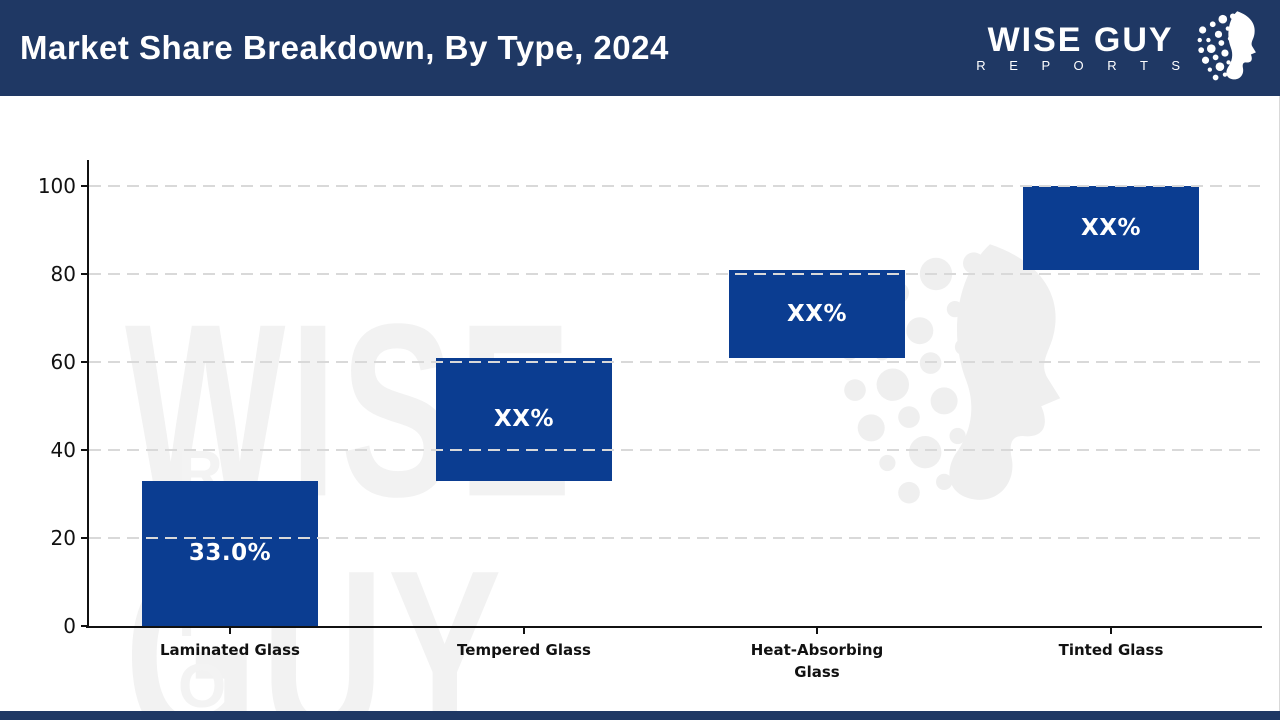  I want to click on bar: 33.0%, so click(230, 553).